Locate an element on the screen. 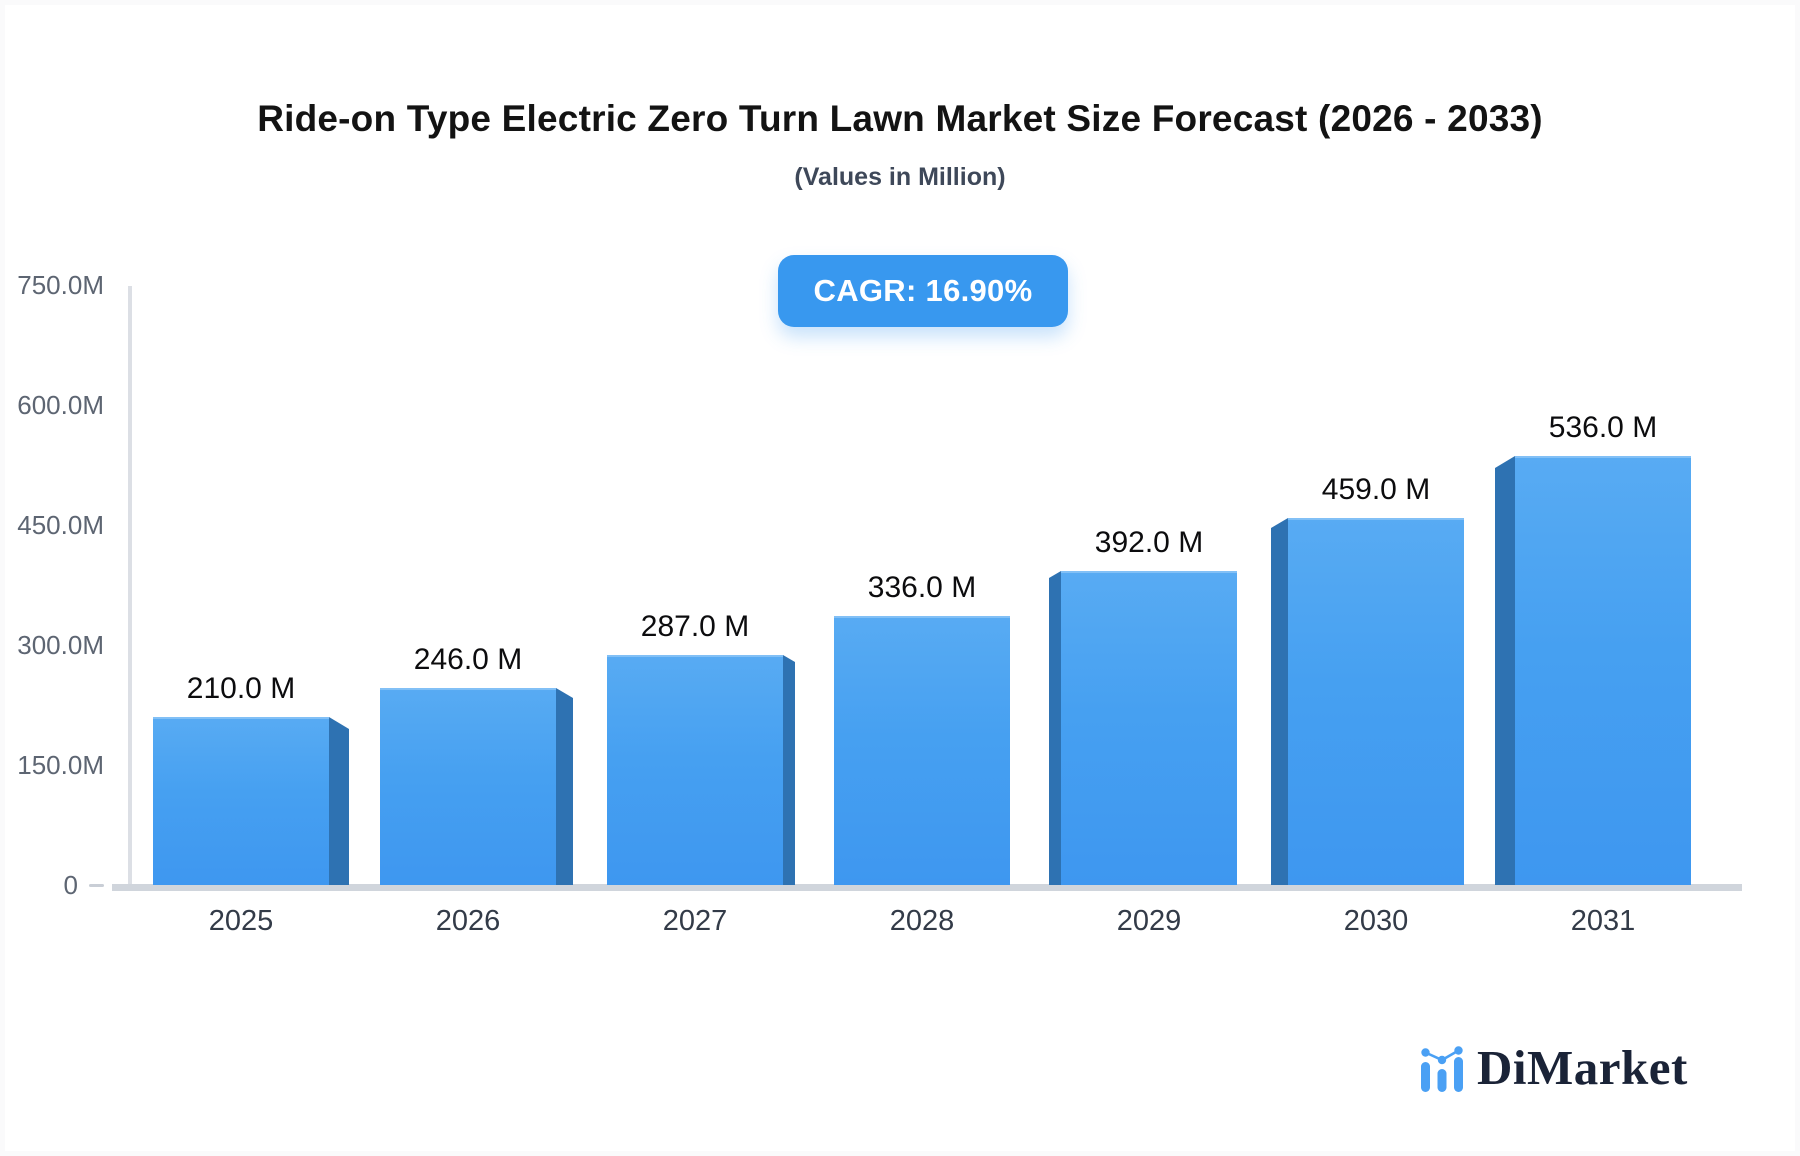  bar-2028 is located at coordinates (922, 750).